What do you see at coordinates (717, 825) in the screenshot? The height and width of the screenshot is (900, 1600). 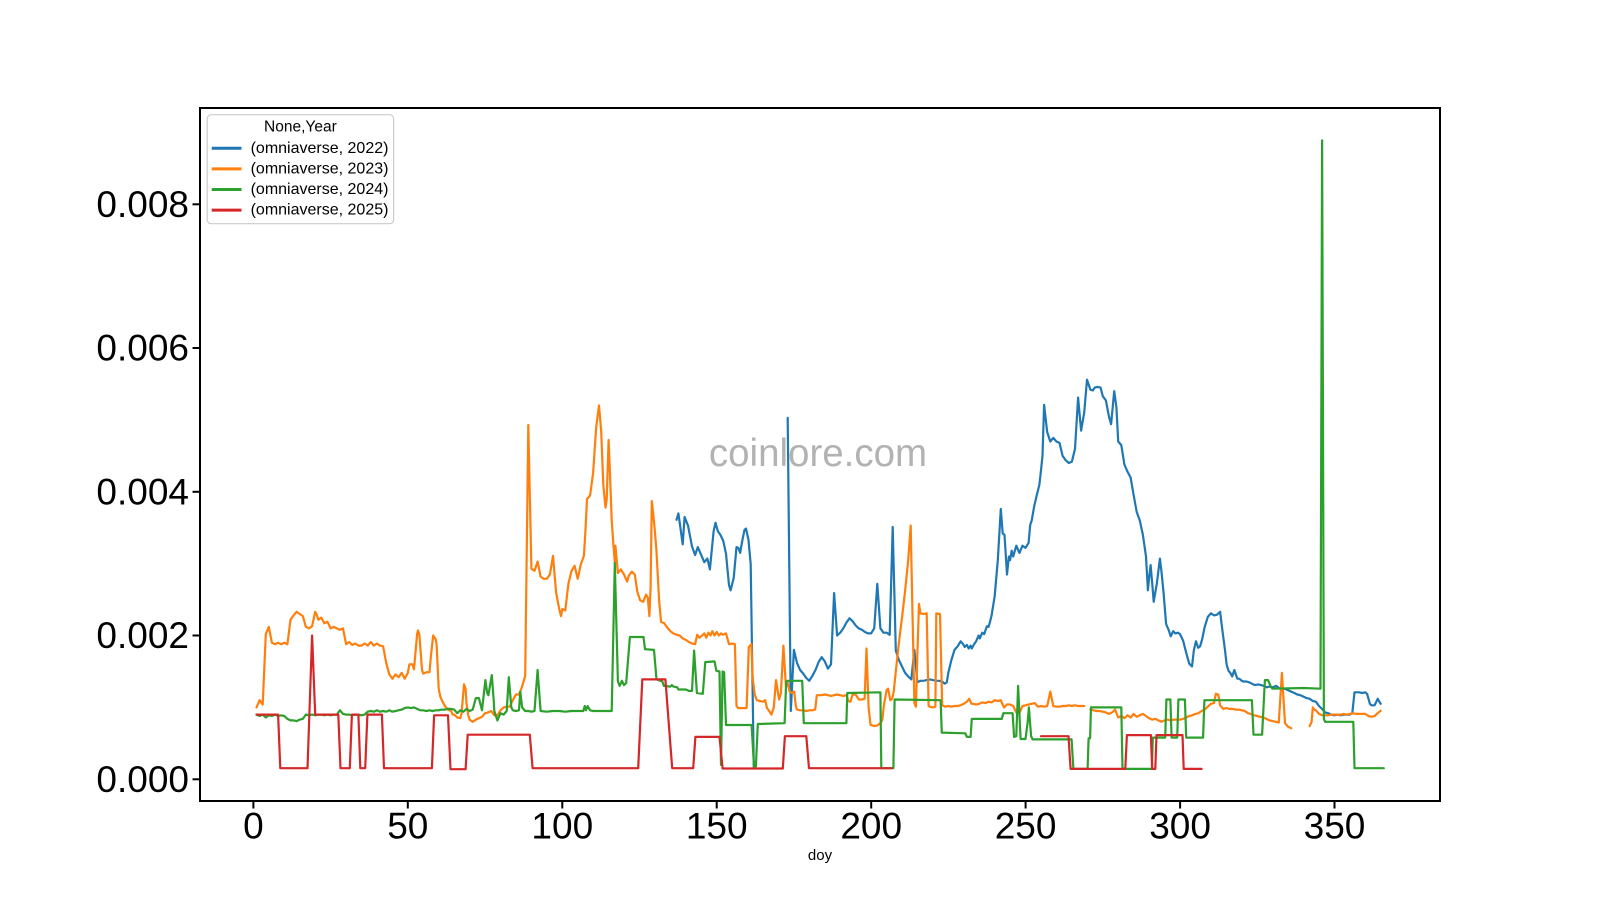 I see `svg-text: 150` at bounding box center [717, 825].